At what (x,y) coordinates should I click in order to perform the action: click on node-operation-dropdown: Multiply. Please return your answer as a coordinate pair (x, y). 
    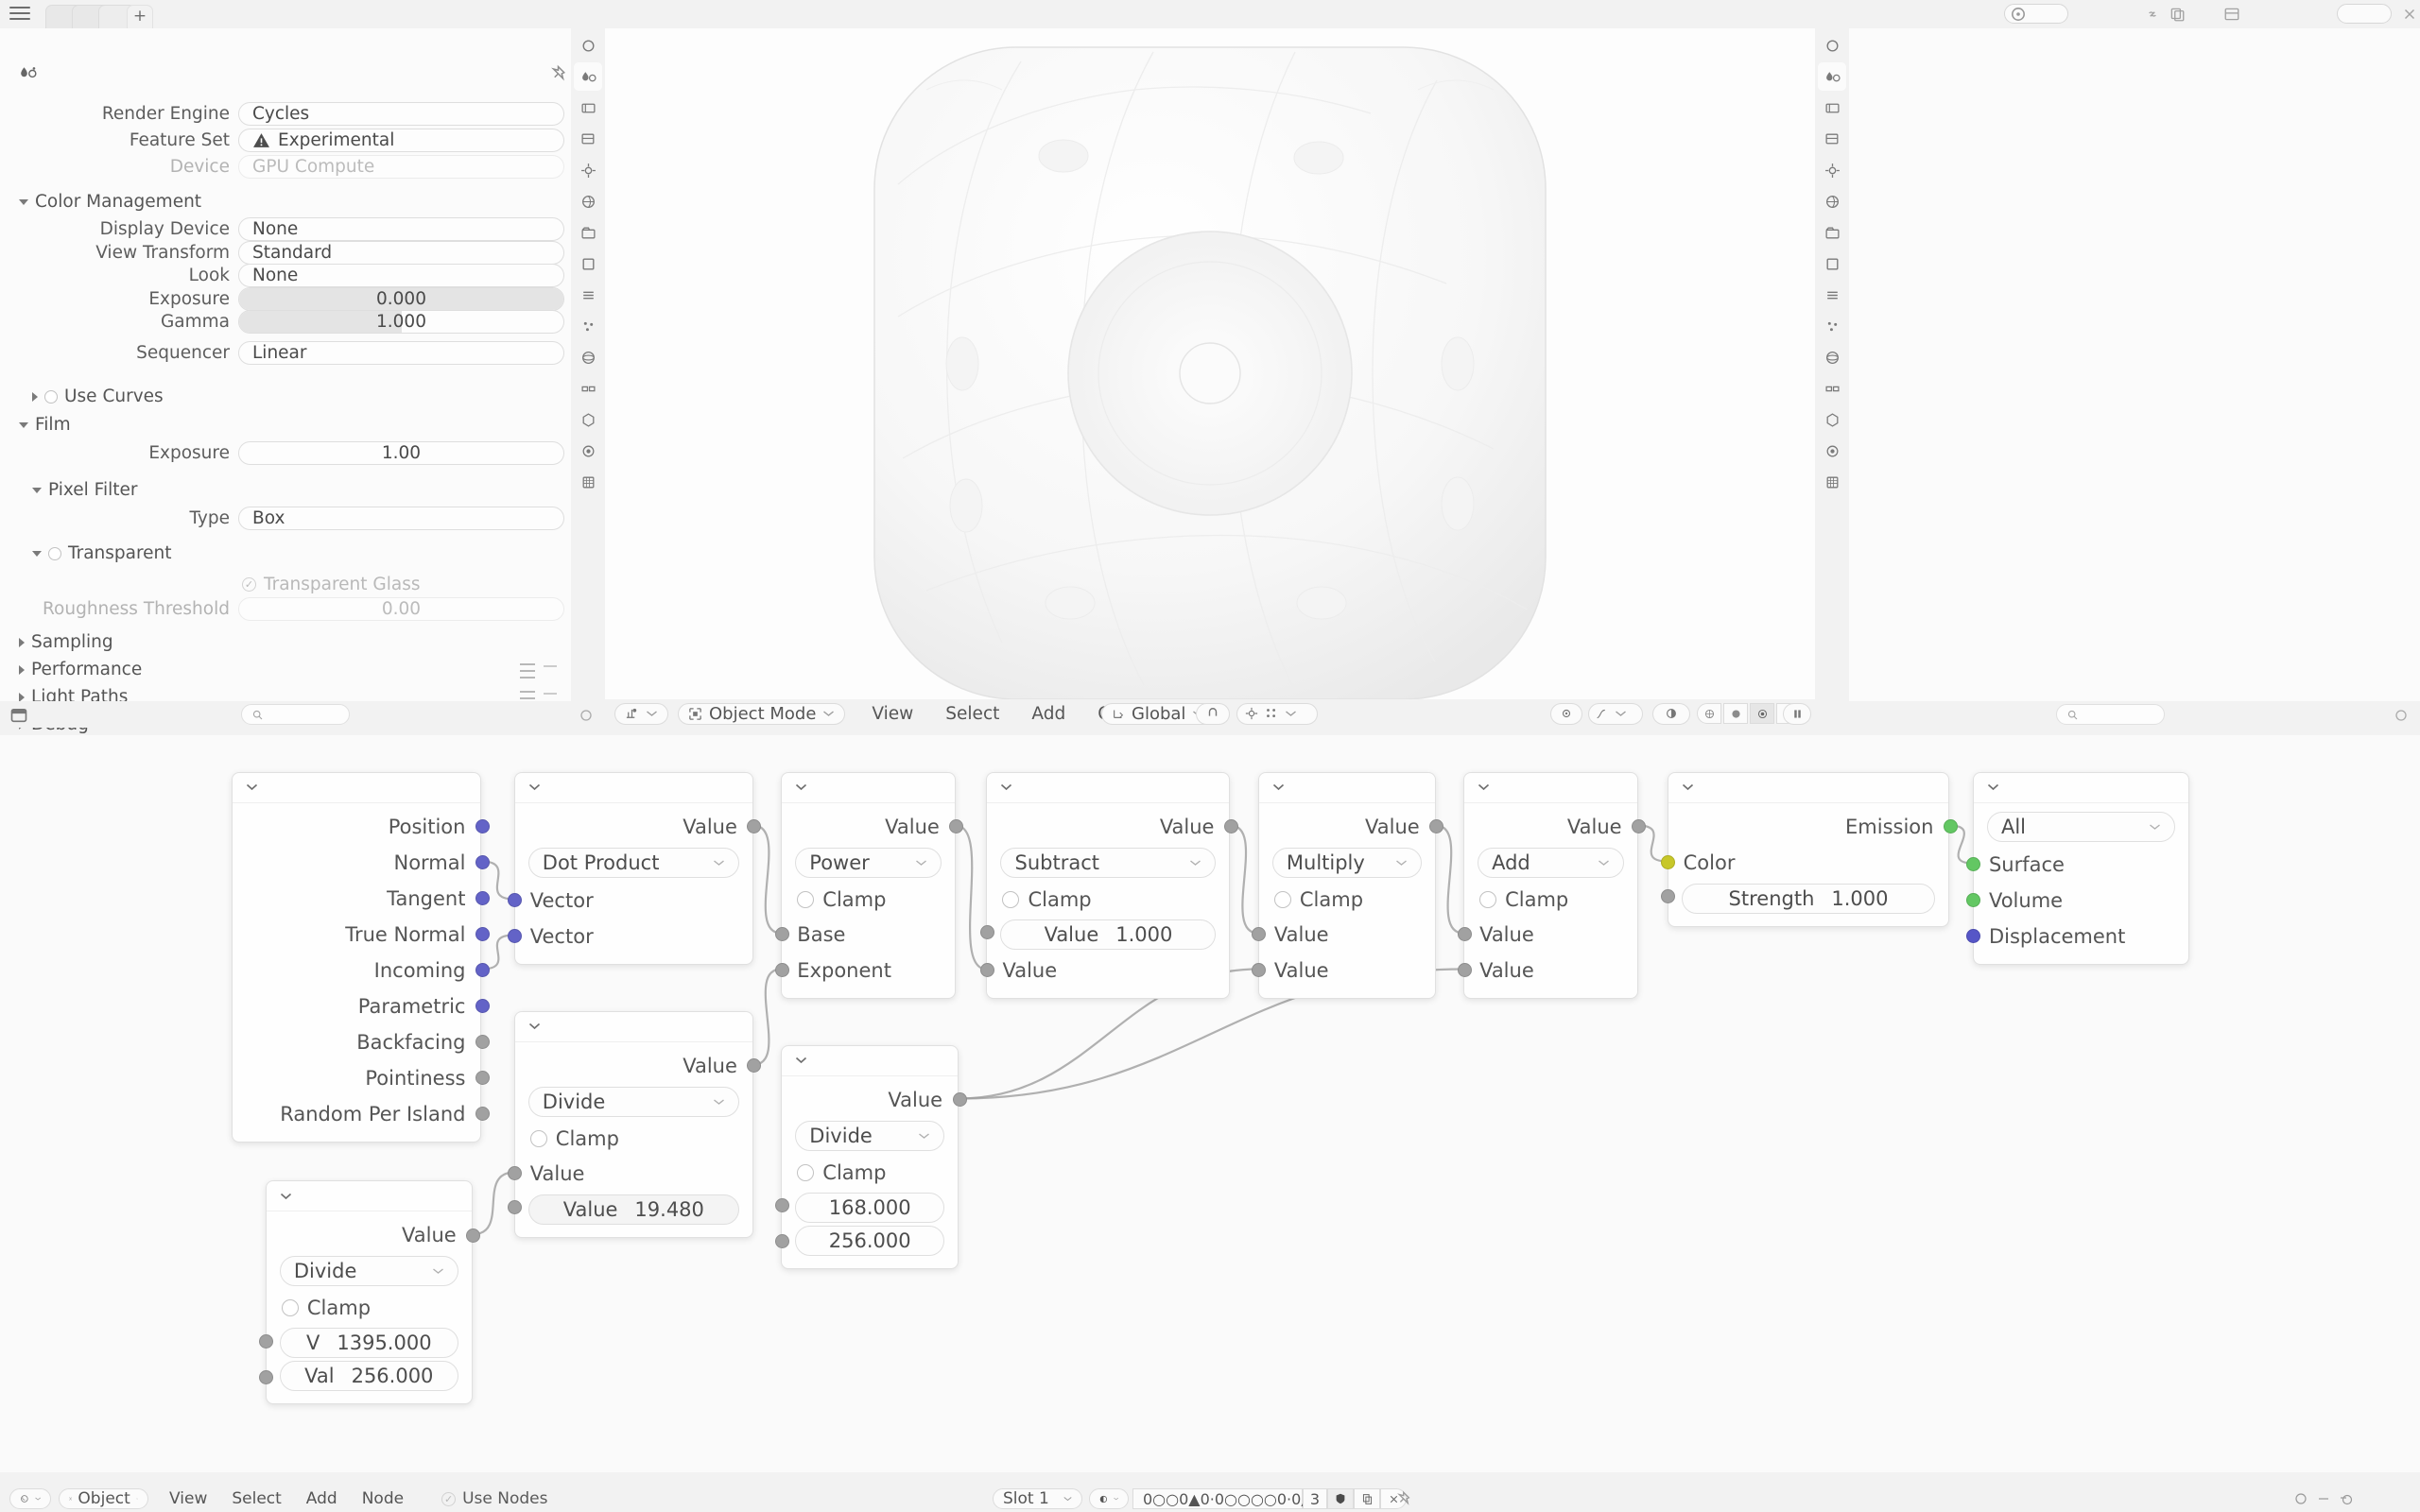
    Looking at the image, I should click on (1346, 862).